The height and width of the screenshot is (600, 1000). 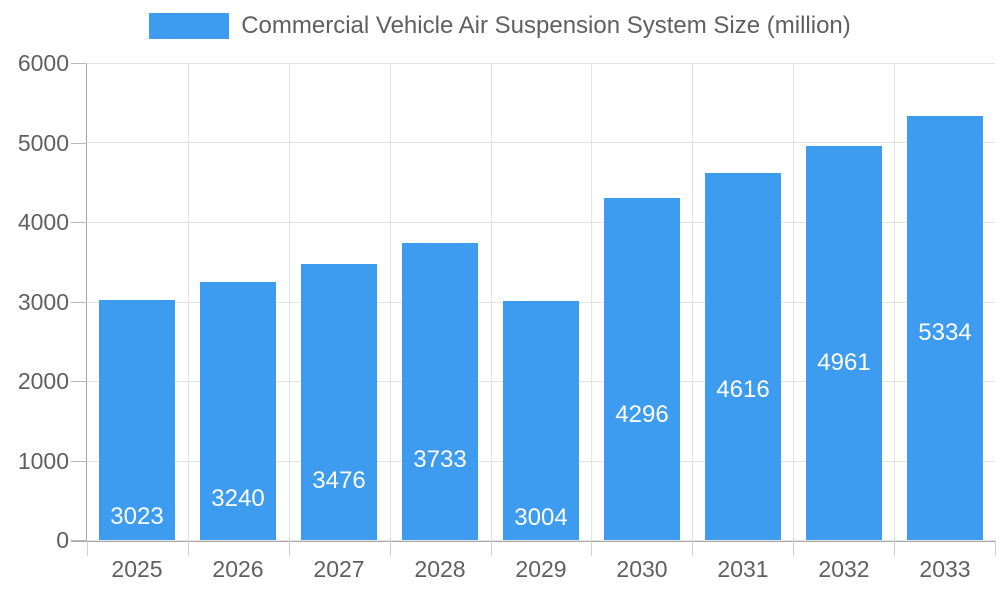 What do you see at coordinates (43, 142) in the screenshot?
I see `y-tick-label: 5000` at bounding box center [43, 142].